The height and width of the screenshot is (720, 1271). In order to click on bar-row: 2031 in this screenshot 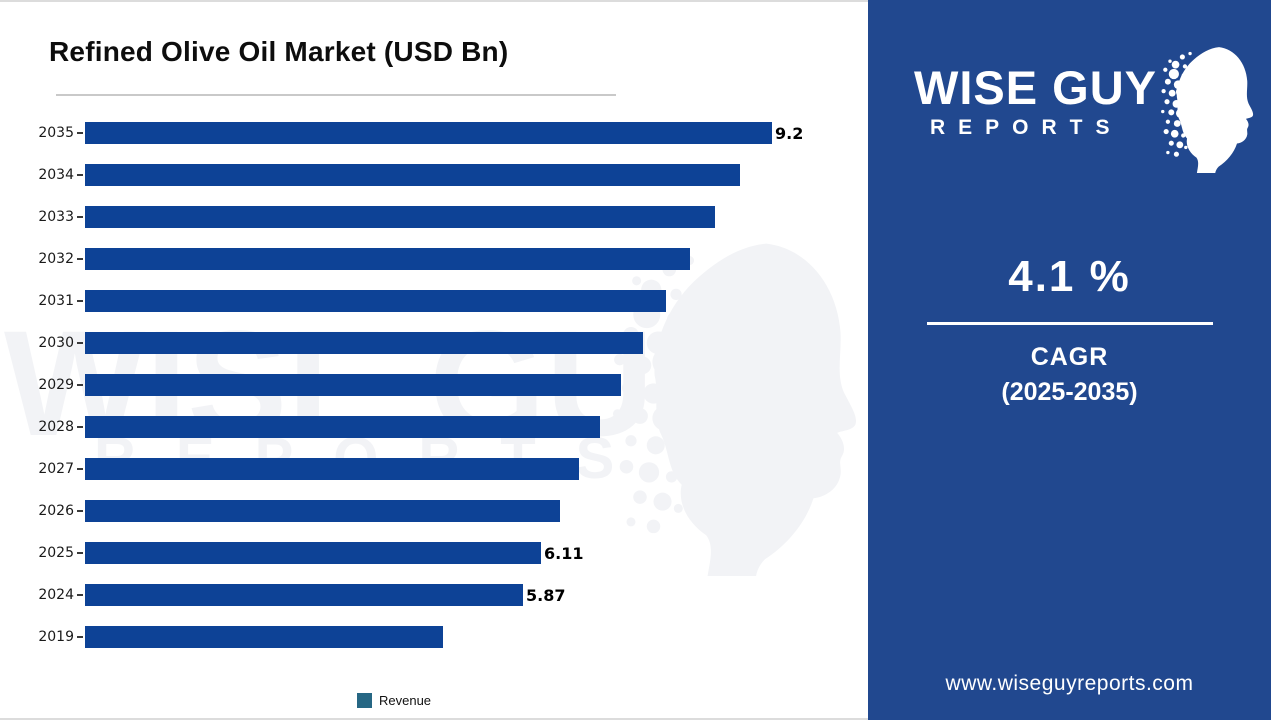, I will do `click(434, 301)`.